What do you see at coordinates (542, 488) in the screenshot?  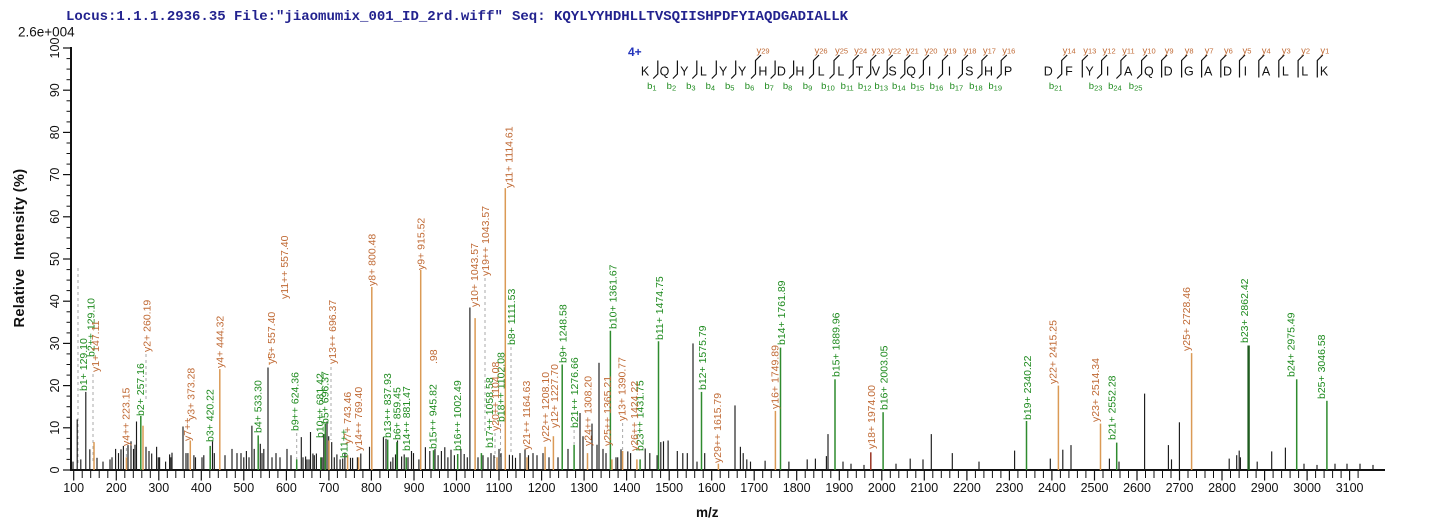 I see `svg-text: 1200` at bounding box center [542, 488].